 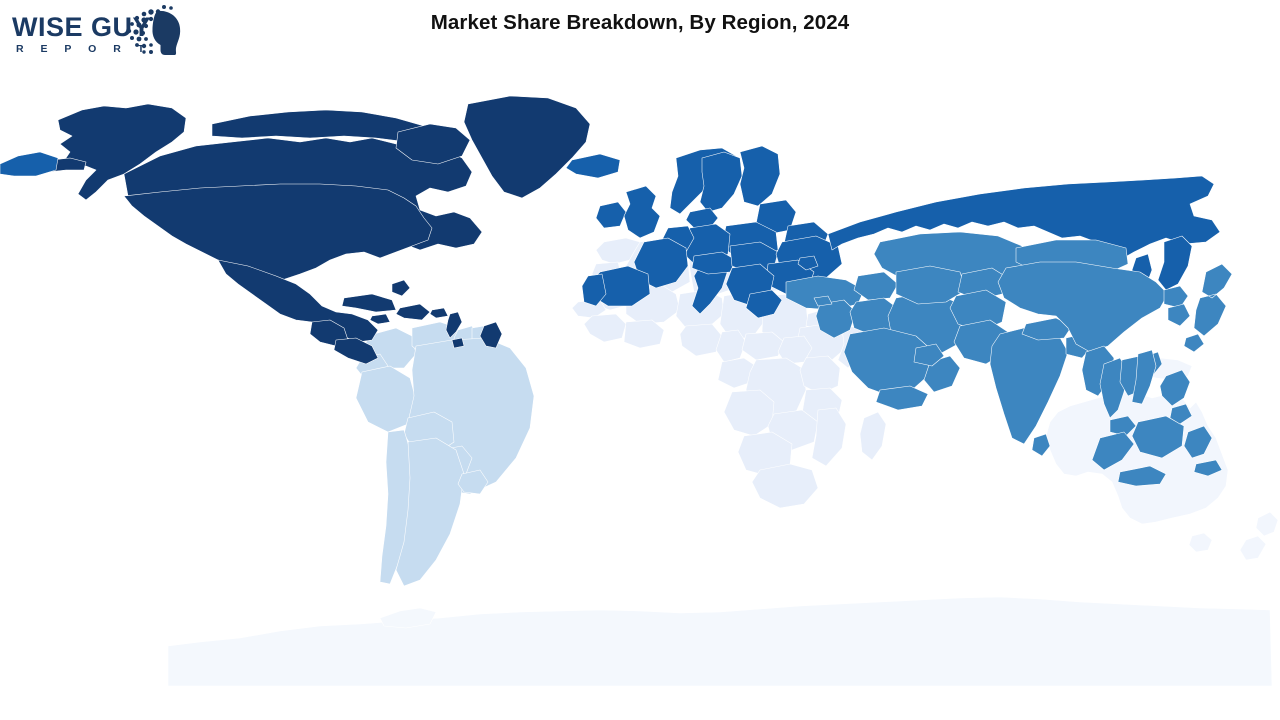 What do you see at coordinates (808, 263) in the screenshot?
I see `country-moldova` at bounding box center [808, 263].